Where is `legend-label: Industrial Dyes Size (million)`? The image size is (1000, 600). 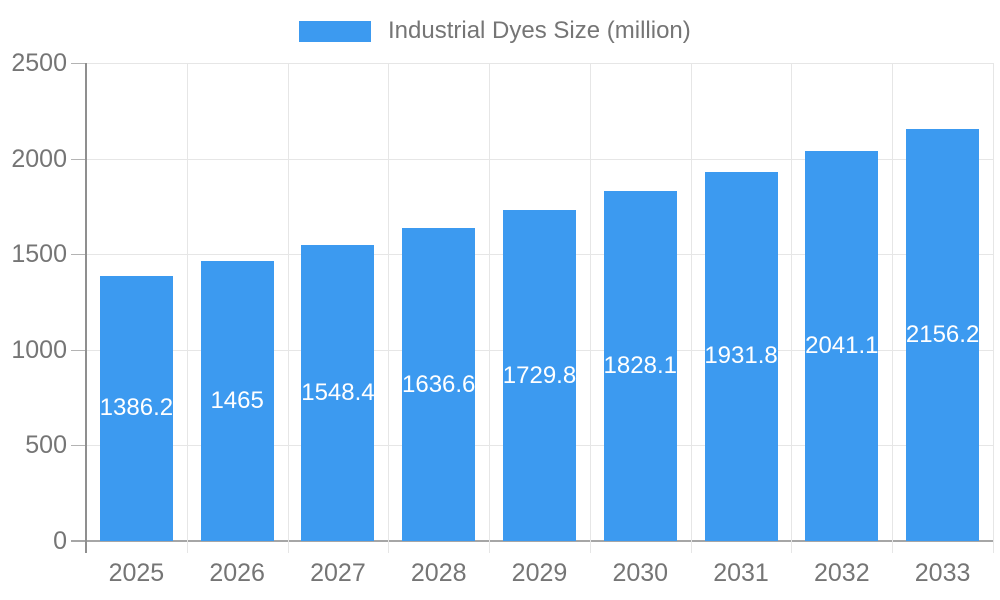
legend-label: Industrial Dyes Size (million) is located at coordinates (539, 30).